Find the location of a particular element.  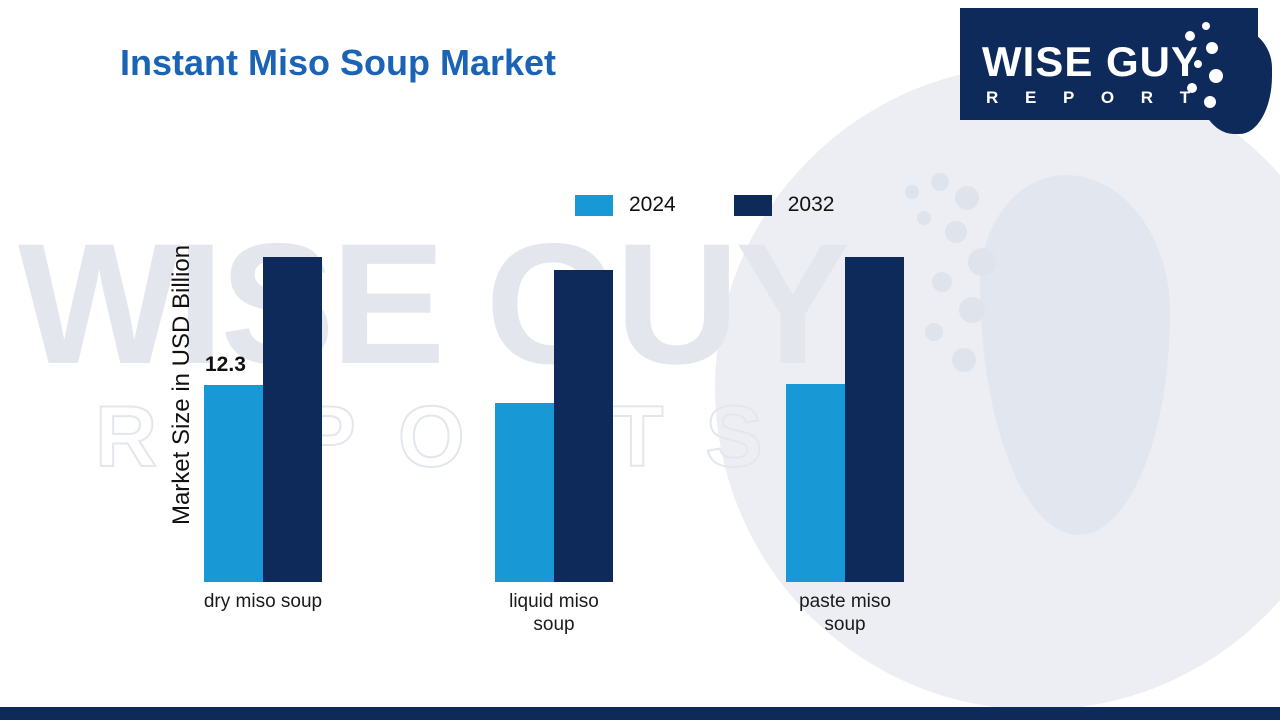

legend-item-2024: 2024 is located at coordinates (625, 205).